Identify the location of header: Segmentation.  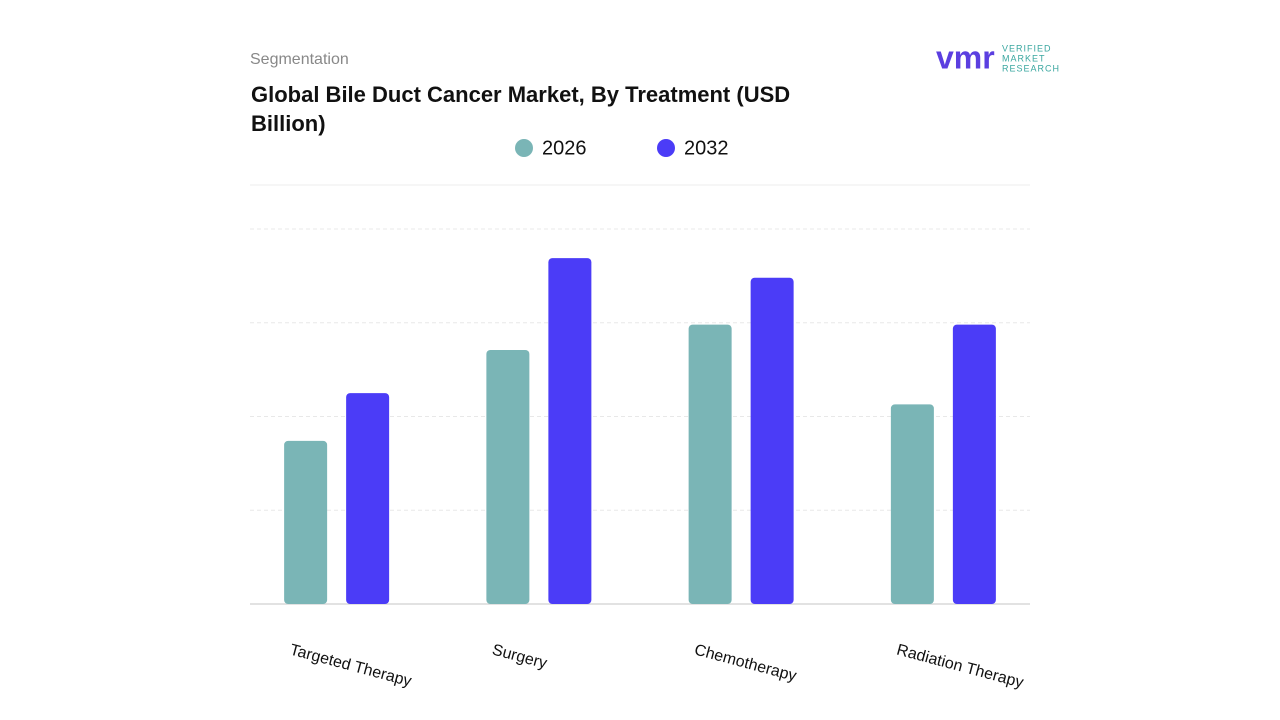
(299, 59).